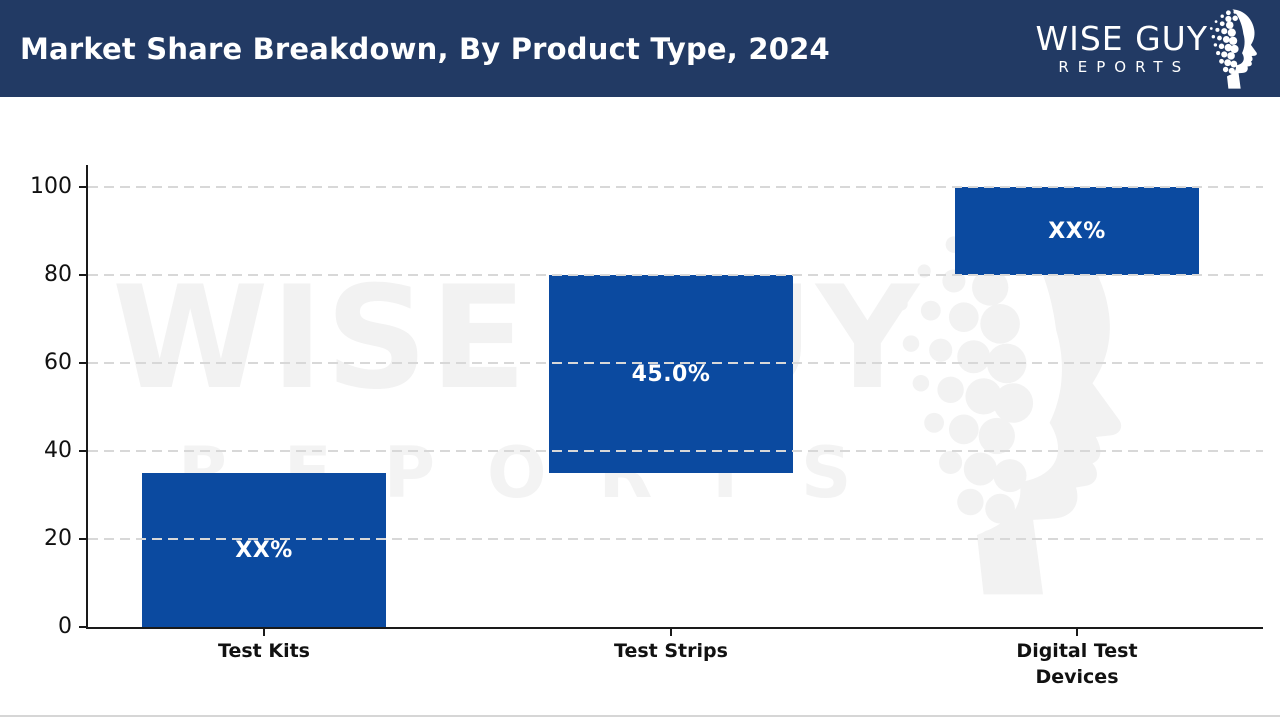 The width and height of the screenshot is (1280, 720). Describe the element at coordinates (1233, 48) in the screenshot. I see `wiseguy-face-icon` at that location.